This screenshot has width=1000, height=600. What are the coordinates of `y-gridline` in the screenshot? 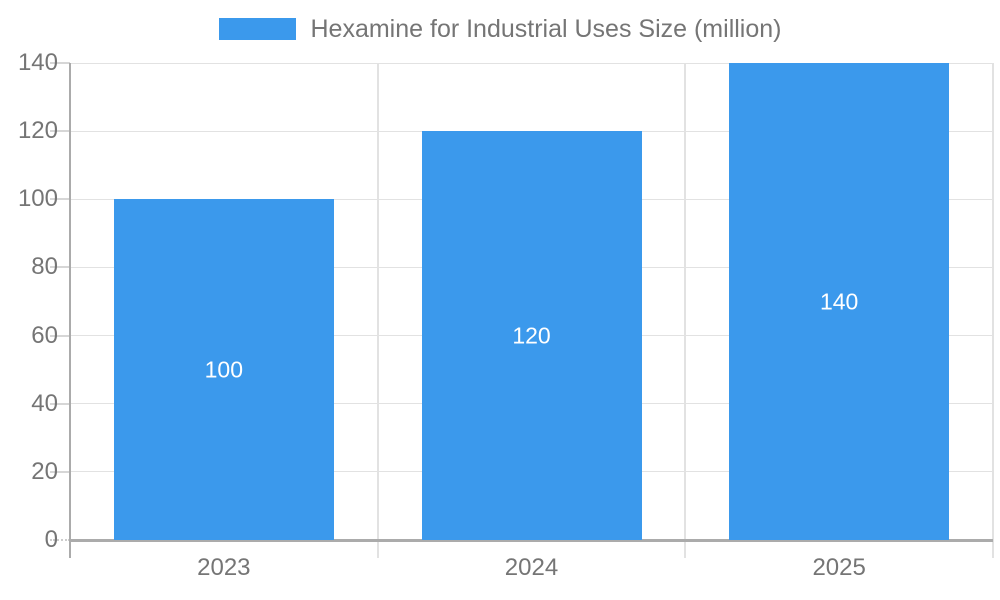 It's located at (531, 63).